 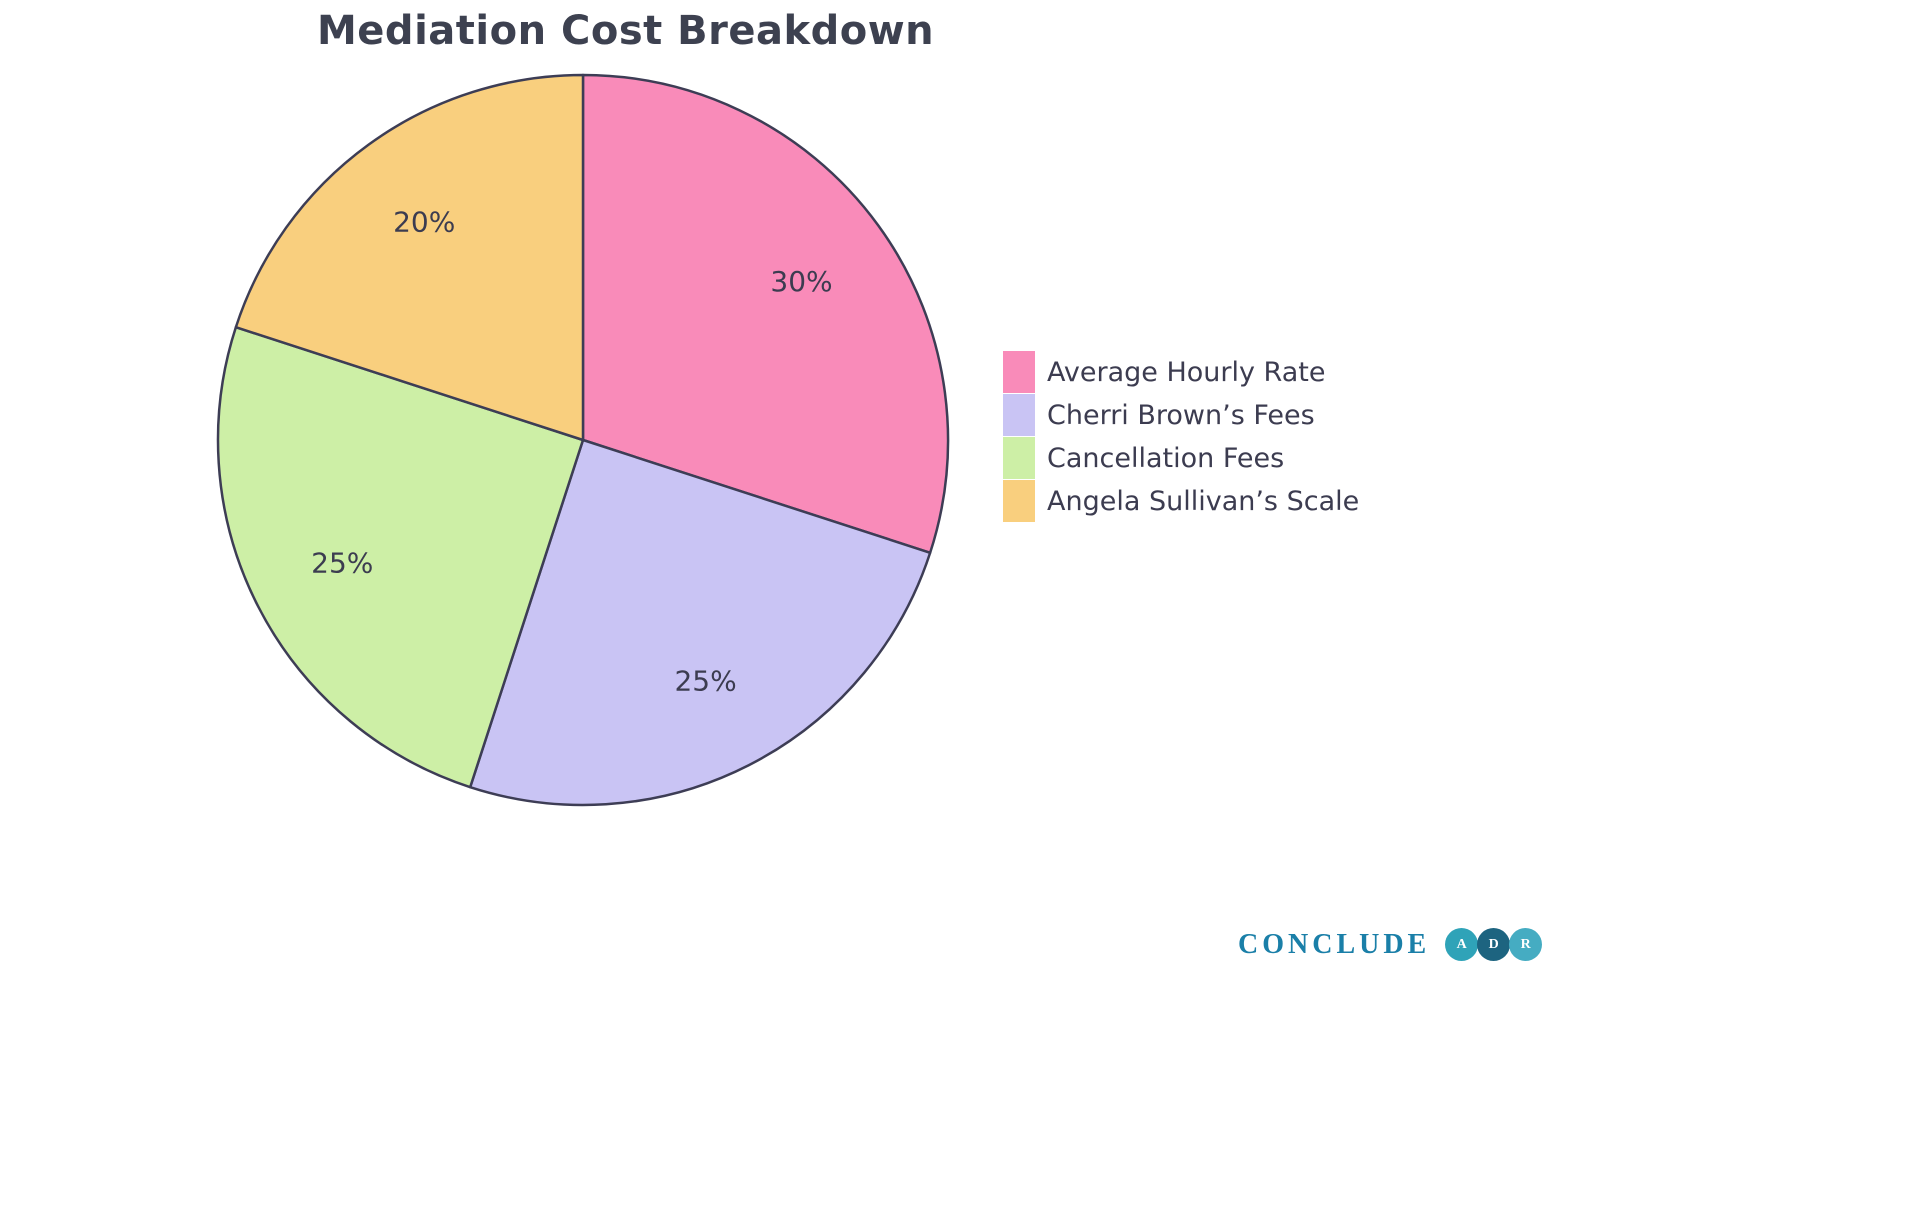 I want to click on chart-title: Mediation Cost Breakdown, so click(x=626, y=31).